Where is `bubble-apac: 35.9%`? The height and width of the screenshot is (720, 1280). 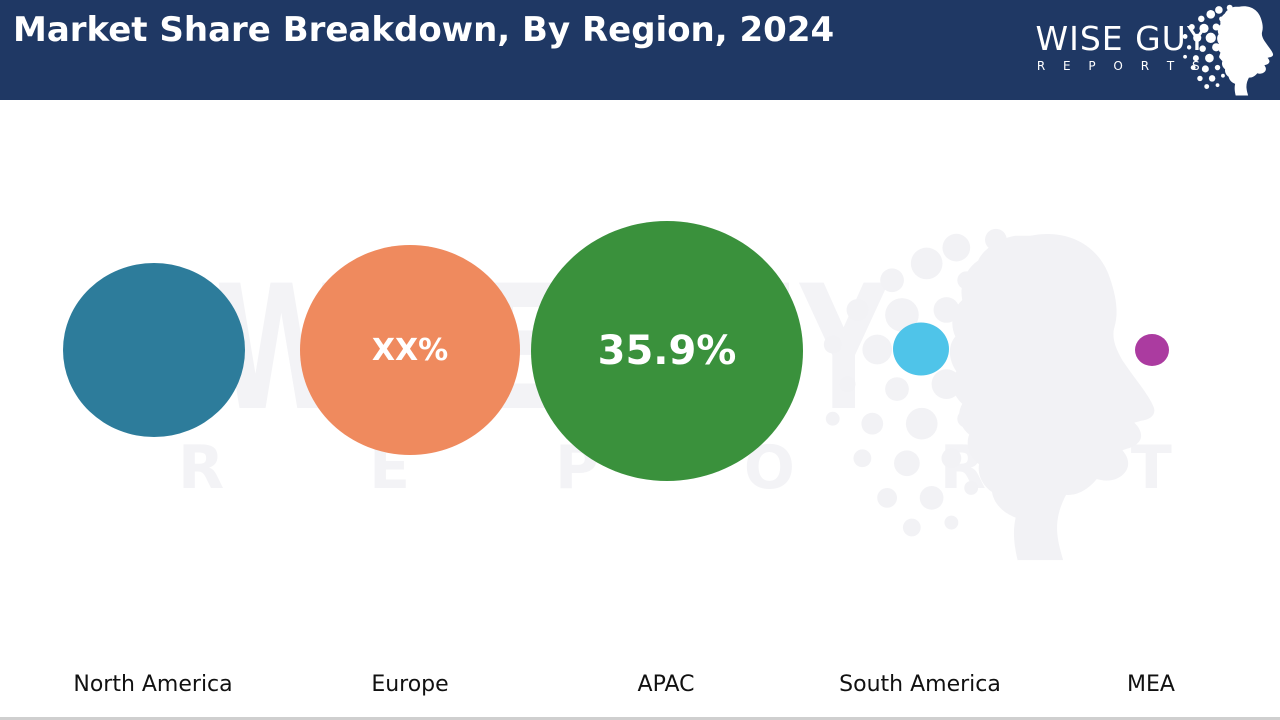
bubble-apac: 35.9% is located at coordinates (667, 351).